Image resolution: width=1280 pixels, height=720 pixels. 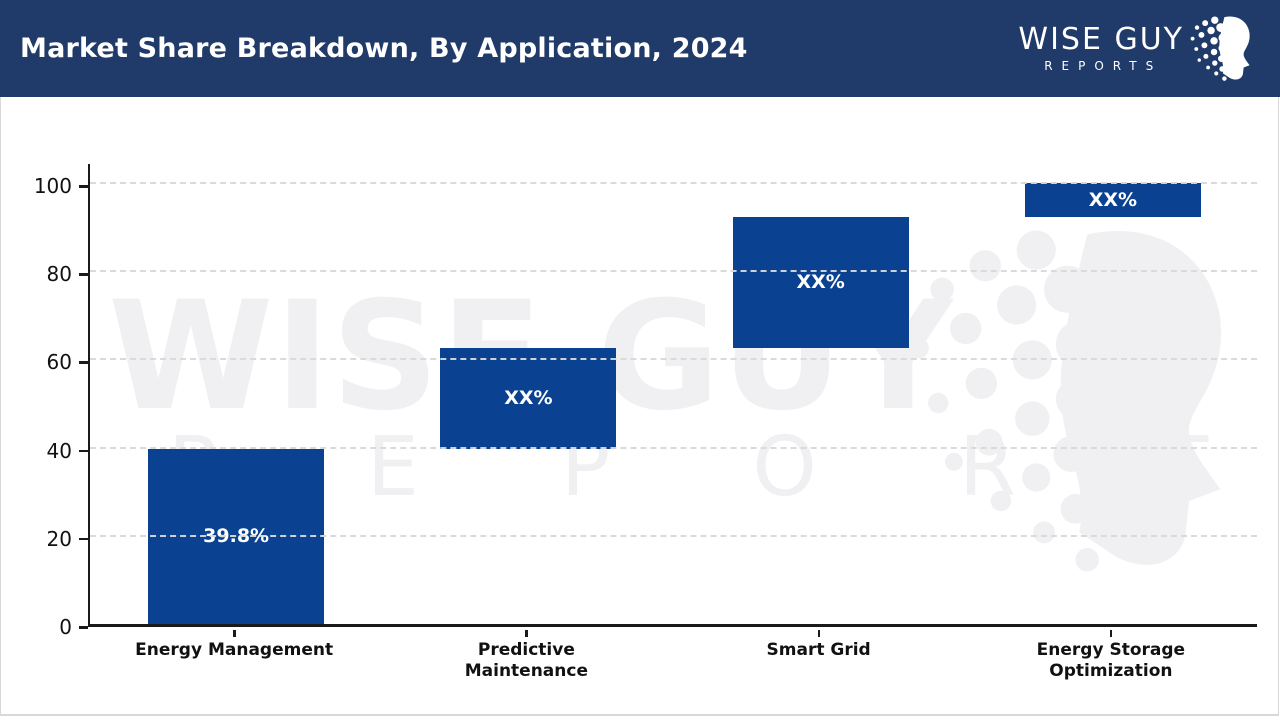 I want to click on x-category-label: Predictive Maintenance, so click(x=526, y=661).